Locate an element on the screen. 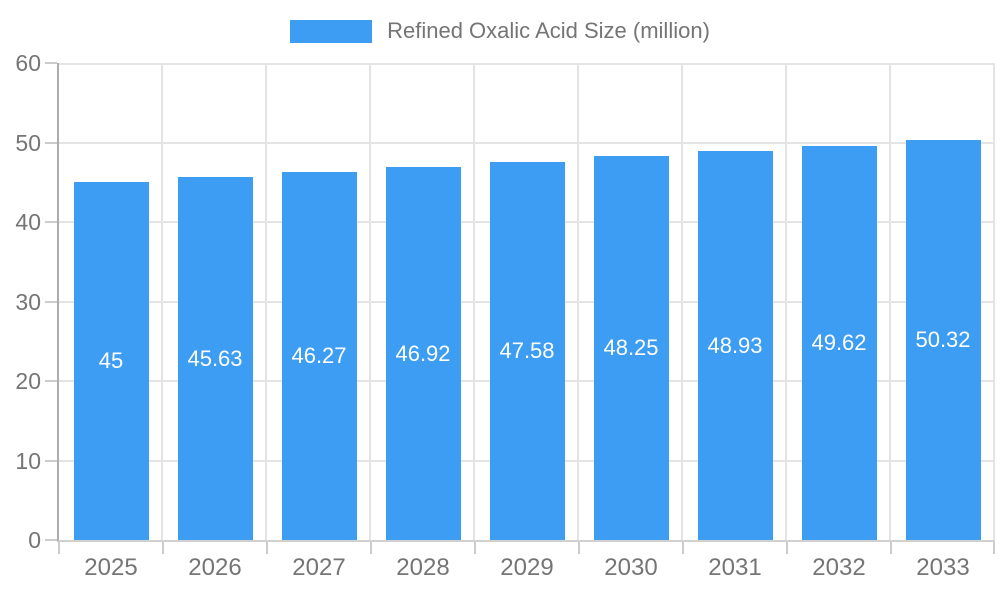 The width and height of the screenshot is (1000, 600). x-axis-label: 2029 is located at coordinates (527, 567).